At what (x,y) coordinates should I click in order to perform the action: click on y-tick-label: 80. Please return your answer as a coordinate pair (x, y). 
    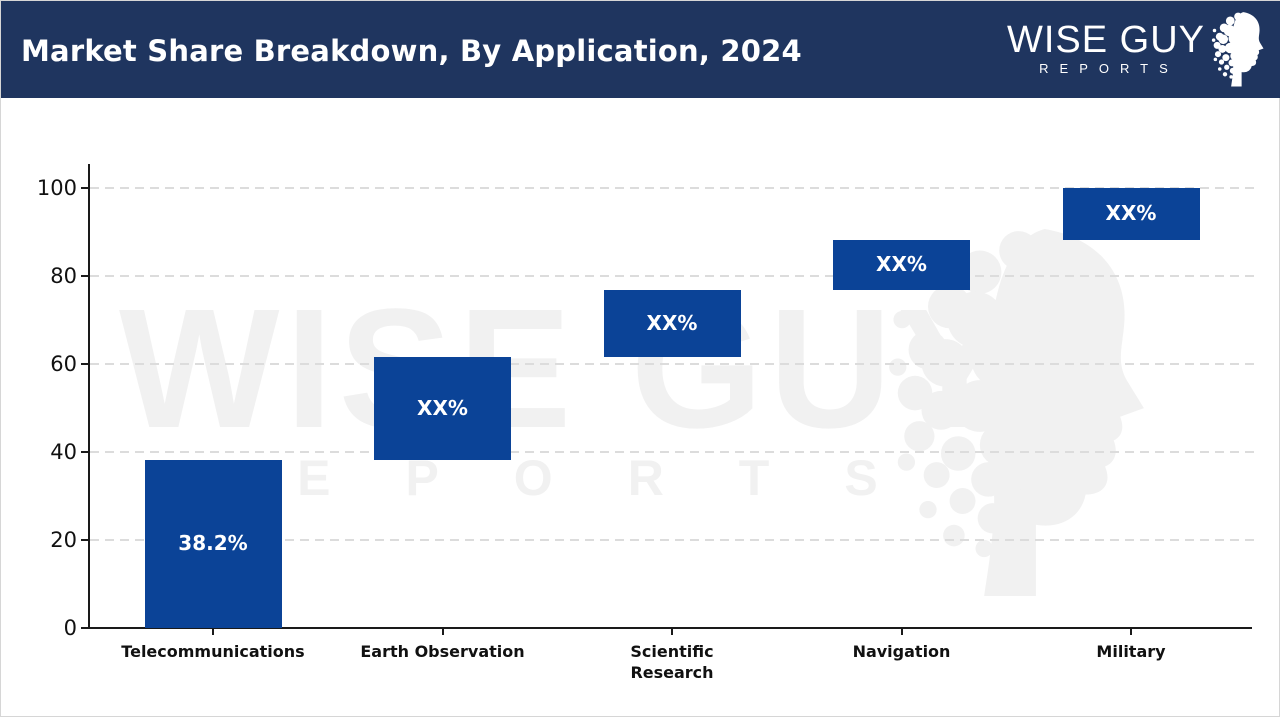
    Looking at the image, I should click on (63, 276).